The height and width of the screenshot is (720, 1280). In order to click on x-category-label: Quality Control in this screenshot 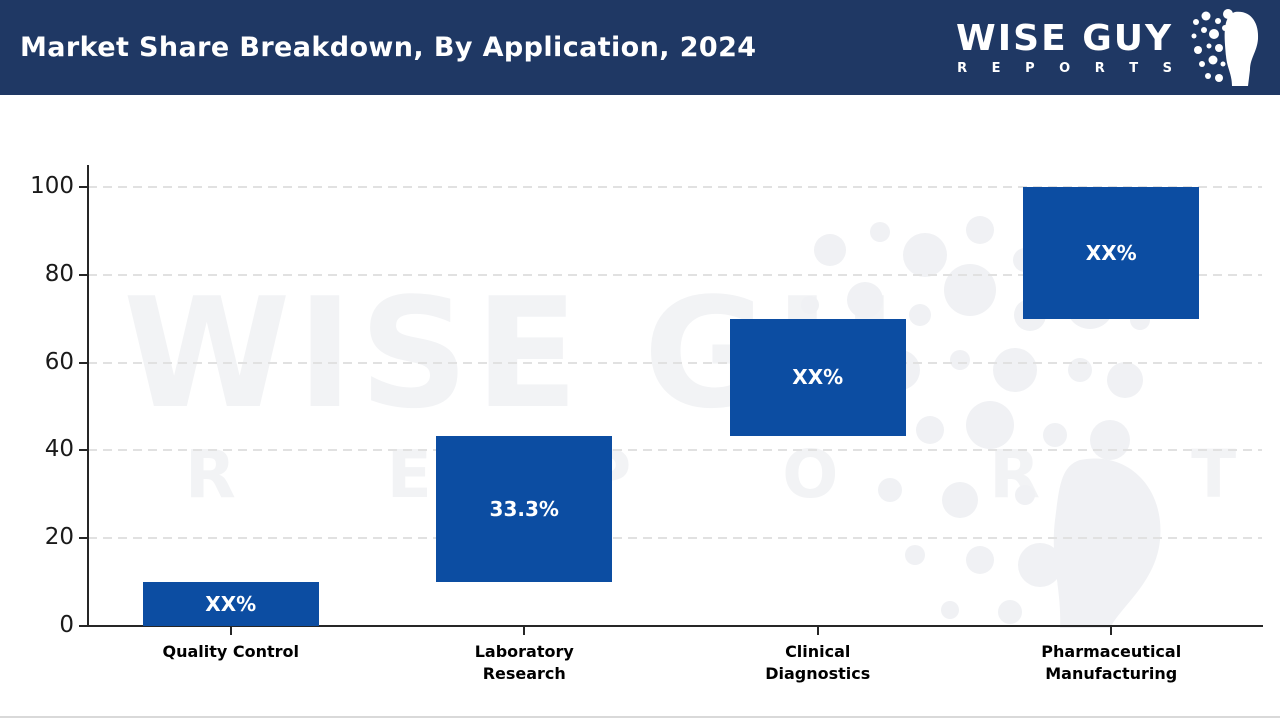, I will do `click(231, 652)`.